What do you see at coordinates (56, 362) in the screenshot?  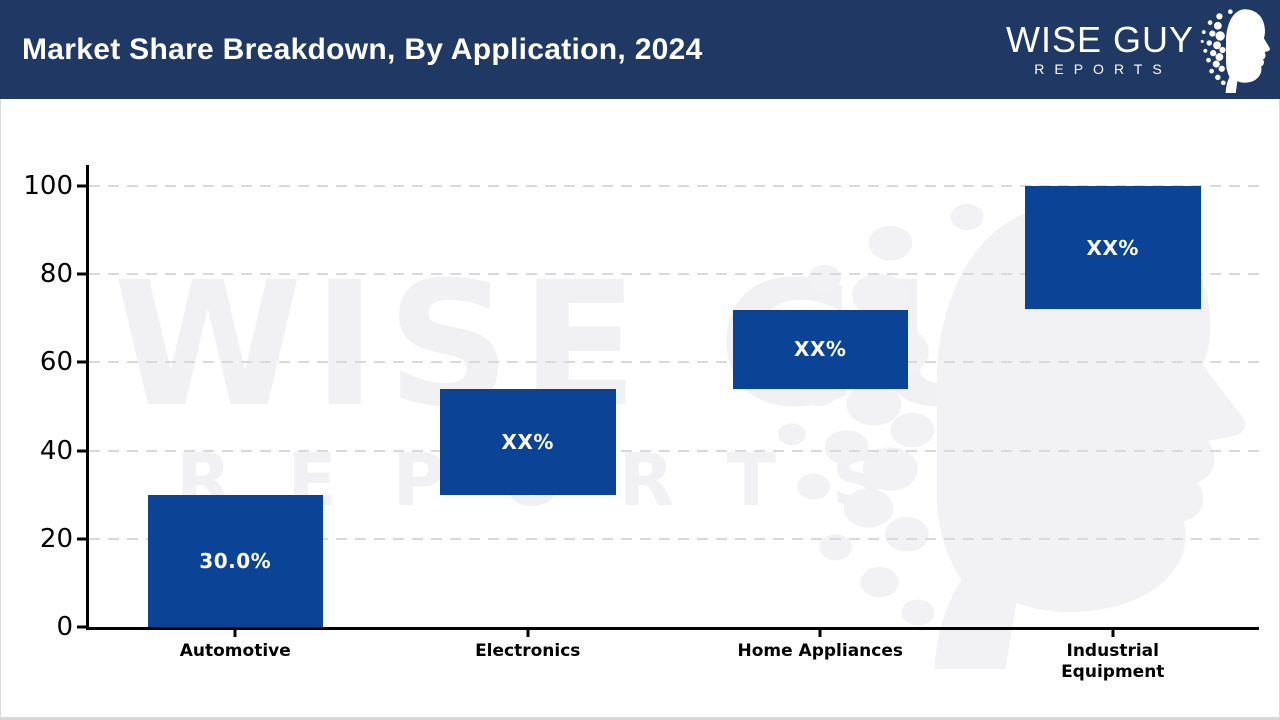 I see `y-axis-tick-label: 60` at bounding box center [56, 362].